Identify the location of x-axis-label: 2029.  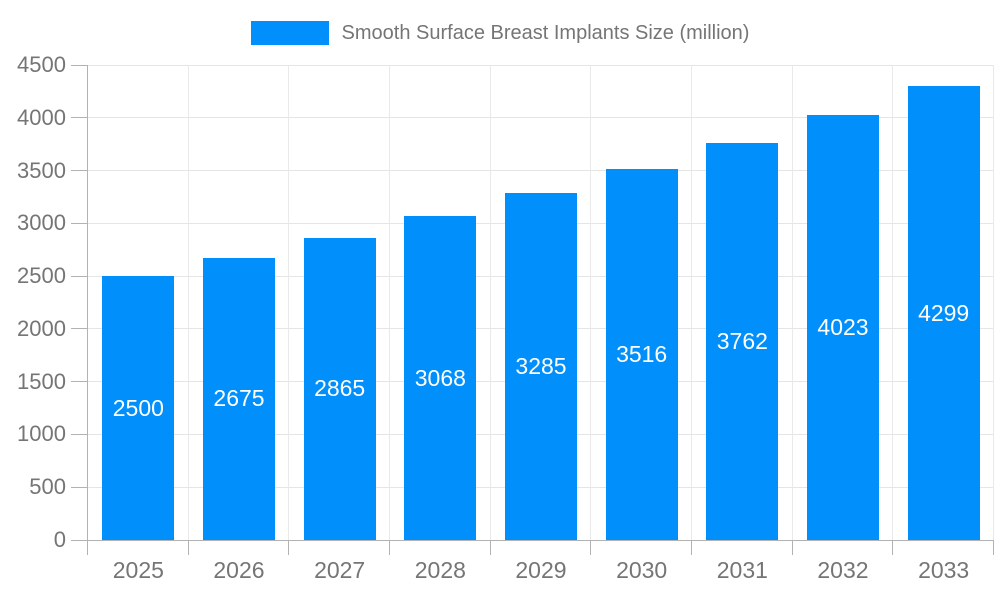
(541, 570).